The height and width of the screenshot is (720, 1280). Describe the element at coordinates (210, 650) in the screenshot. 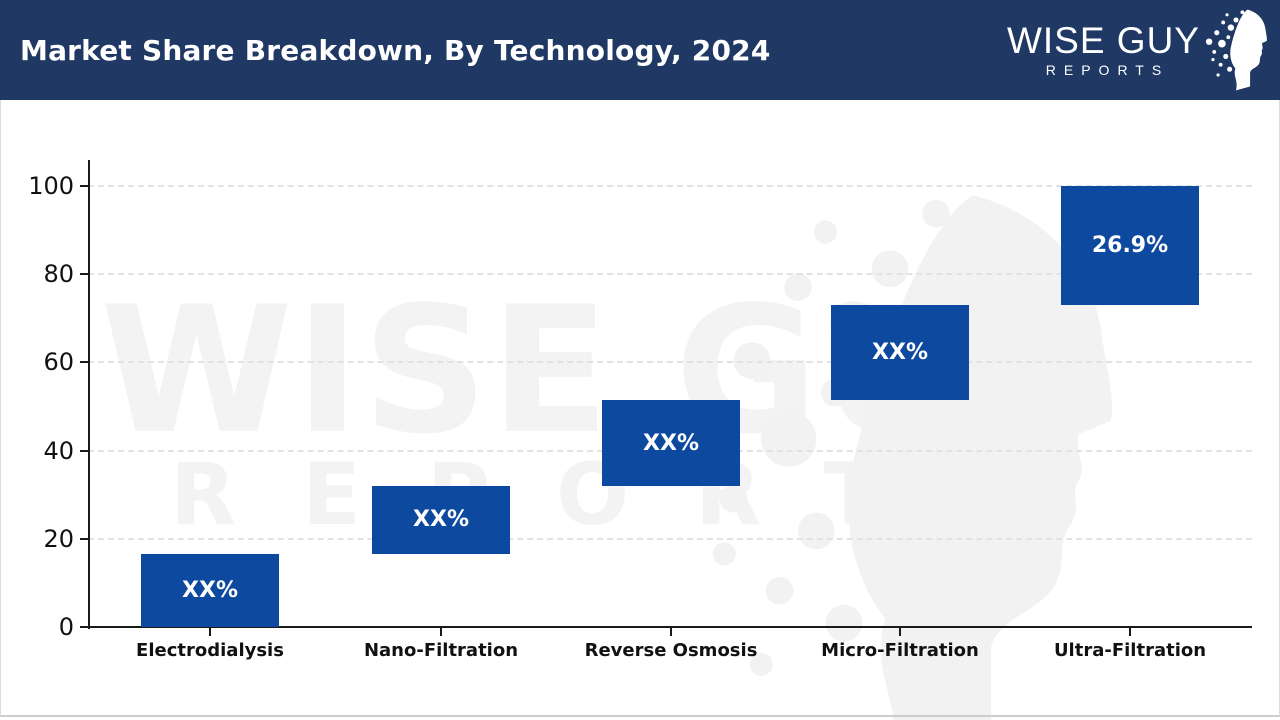

I see `x-category-label-0: Electrodialysis` at that location.